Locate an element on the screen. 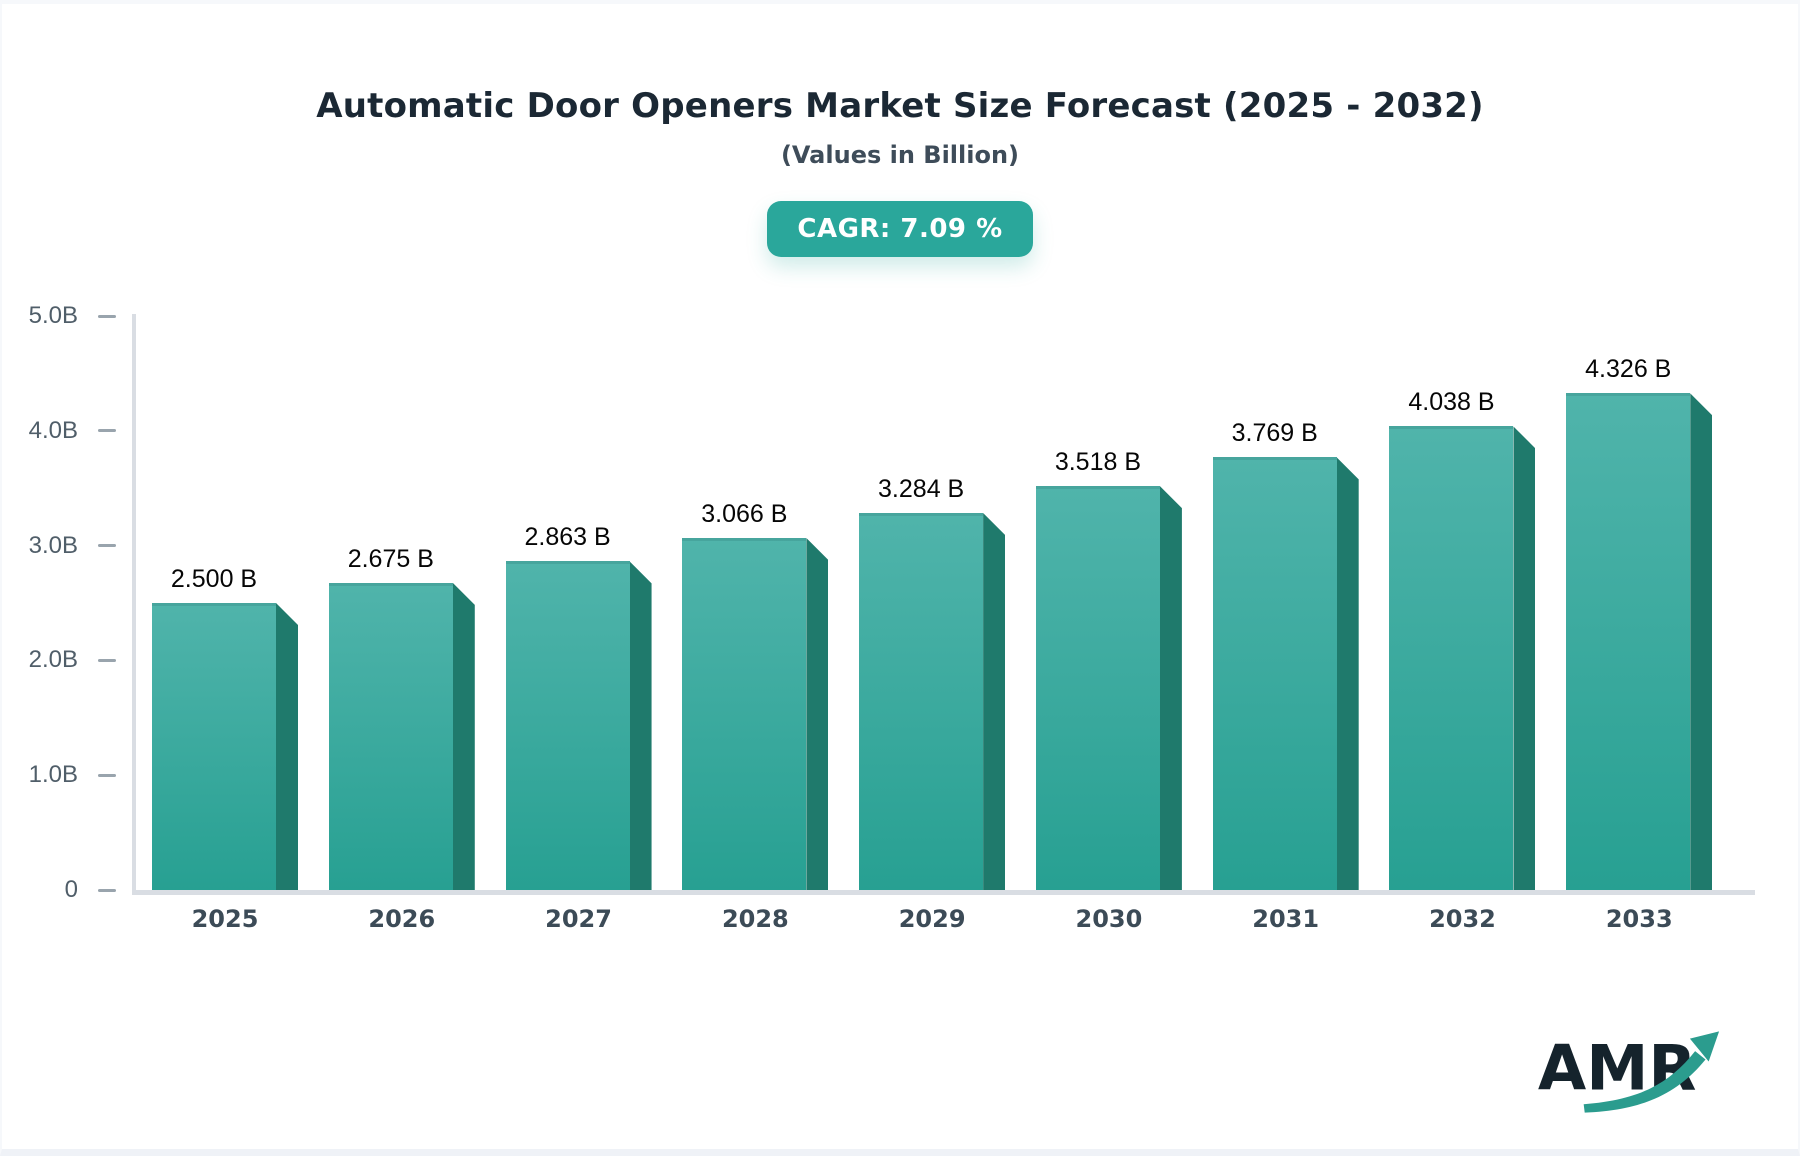  bar-2028: 3.066 B is located at coordinates (755, 695).